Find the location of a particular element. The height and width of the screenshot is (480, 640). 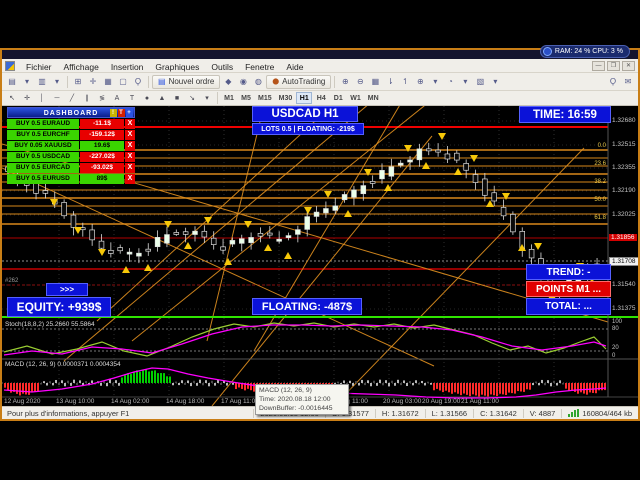

timeframe-d1: D1 is located at coordinates (338, 98).